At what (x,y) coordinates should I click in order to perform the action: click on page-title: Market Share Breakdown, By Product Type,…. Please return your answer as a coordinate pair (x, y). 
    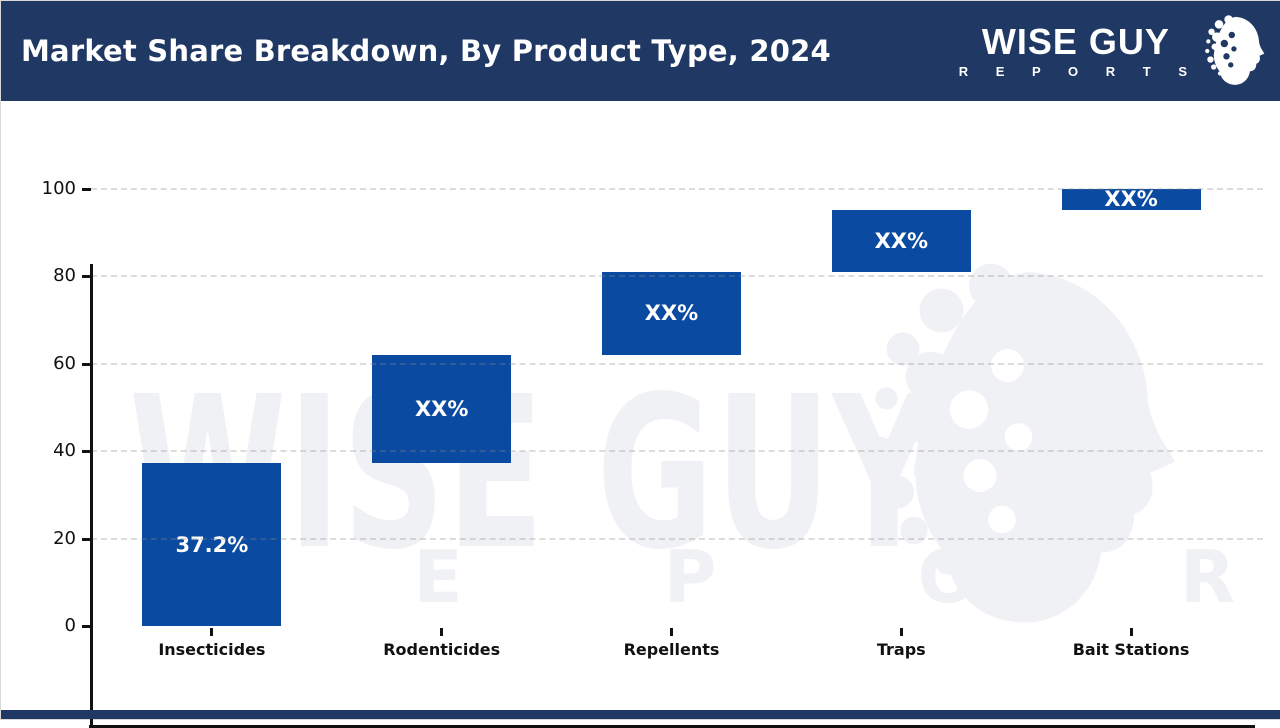
    Looking at the image, I should click on (426, 51).